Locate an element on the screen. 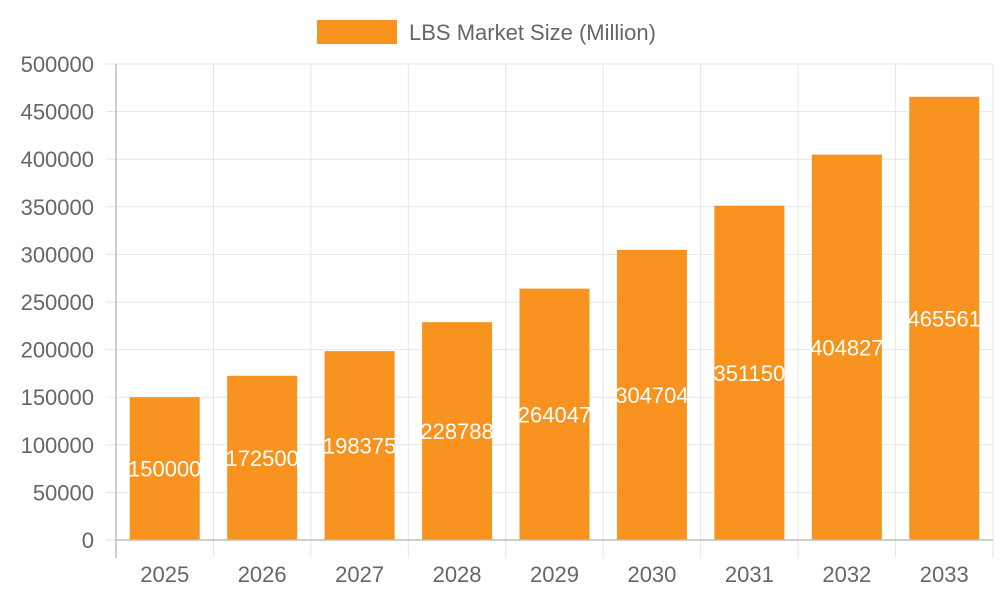 This screenshot has width=1000, height=600. y-tick-label: 350000 is located at coordinates (57, 207).